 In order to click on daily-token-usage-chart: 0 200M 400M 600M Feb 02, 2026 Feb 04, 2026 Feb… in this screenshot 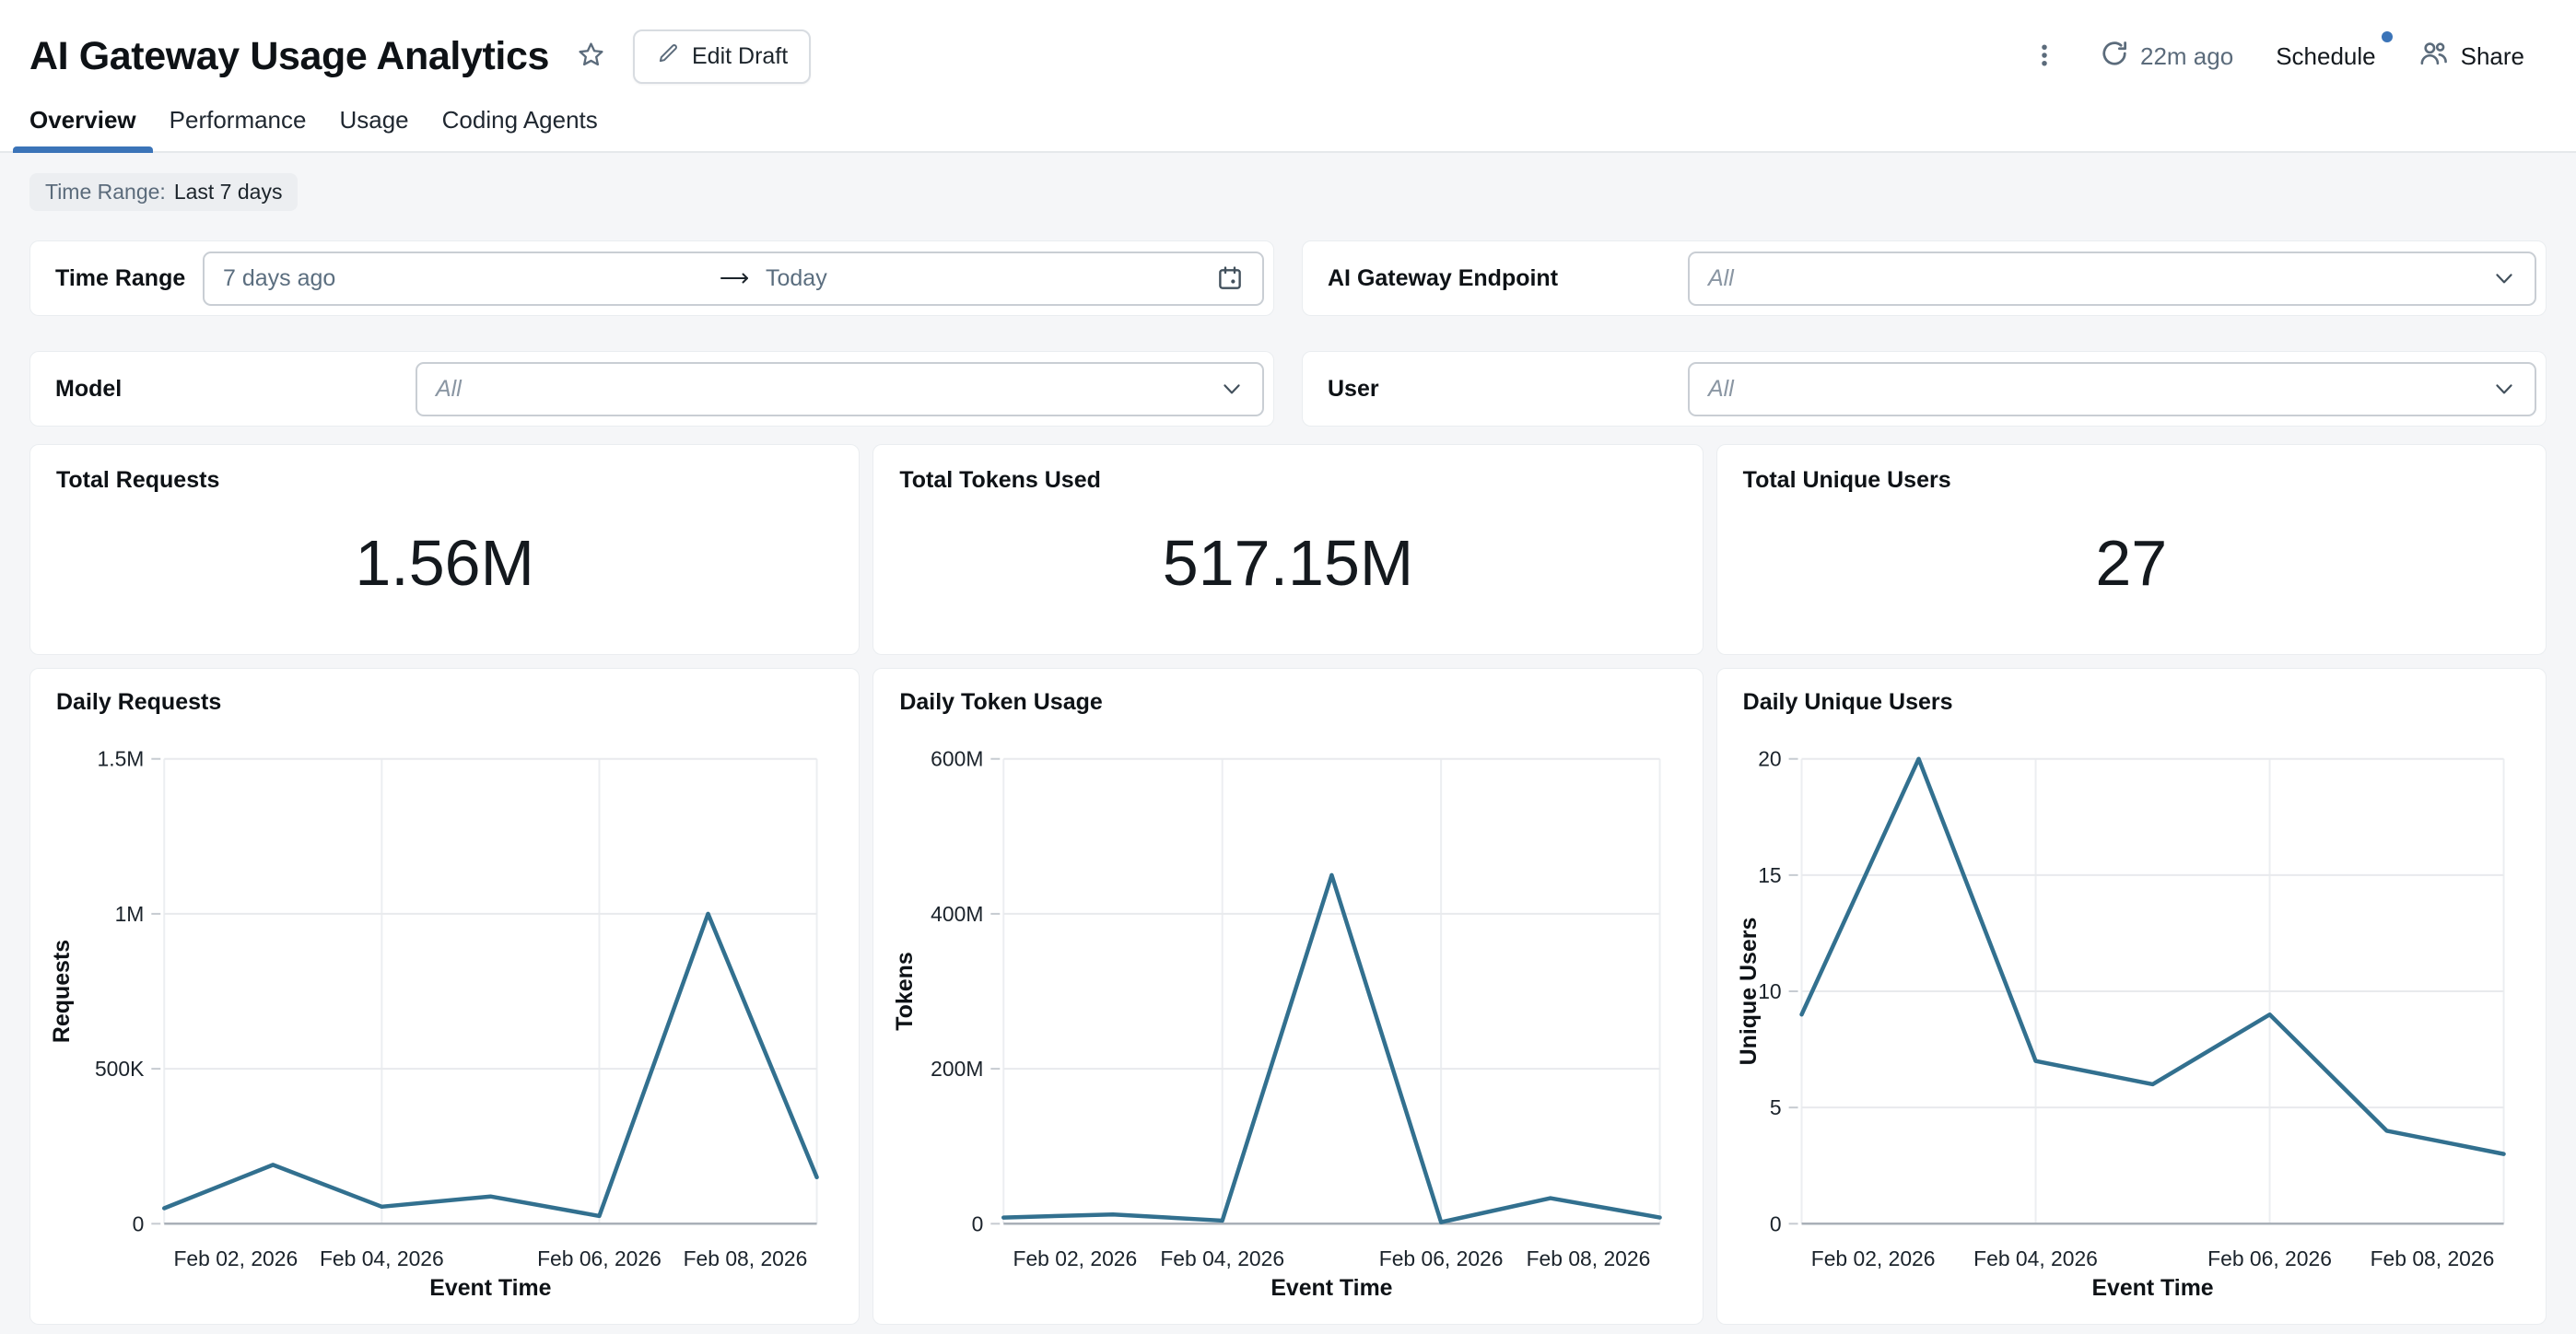, I will do `click(1277, 1024)`.